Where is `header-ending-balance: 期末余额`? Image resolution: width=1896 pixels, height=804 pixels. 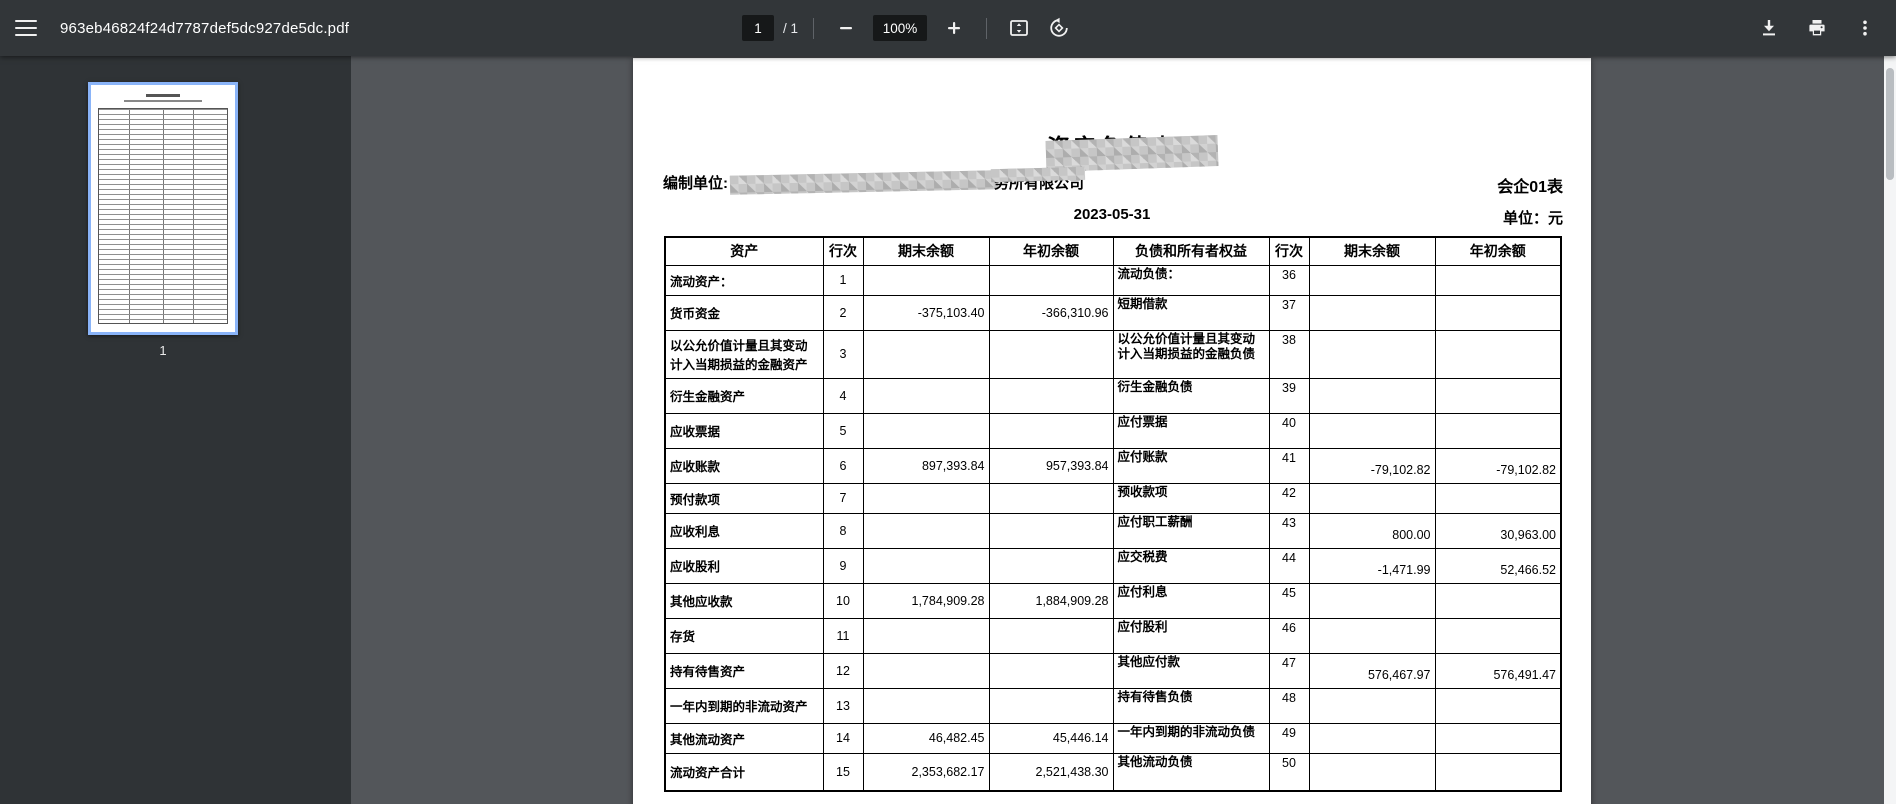
header-ending-balance: 期末余额 is located at coordinates (926, 251).